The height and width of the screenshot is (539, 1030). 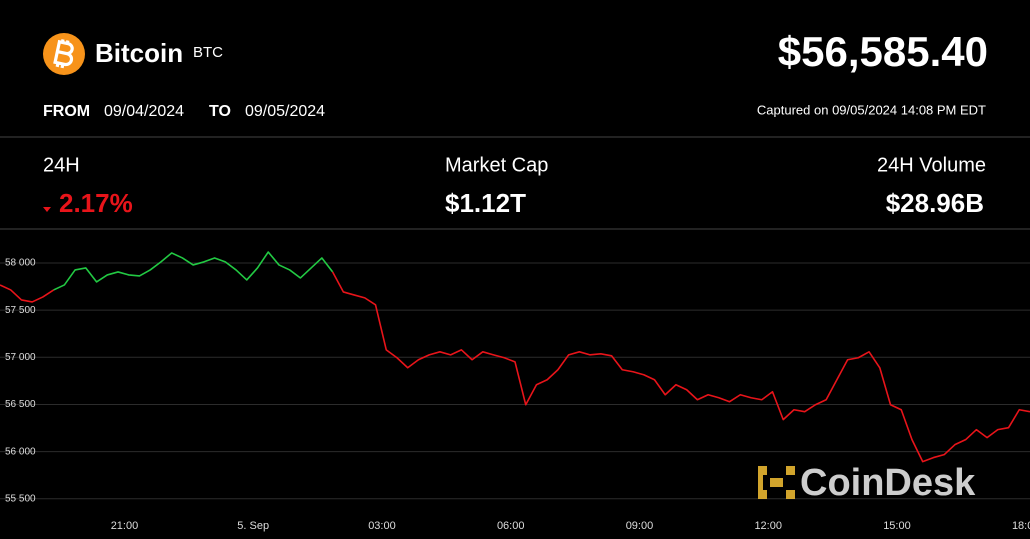 What do you see at coordinates (220, 111) in the screenshot?
I see `to-label: TO` at bounding box center [220, 111].